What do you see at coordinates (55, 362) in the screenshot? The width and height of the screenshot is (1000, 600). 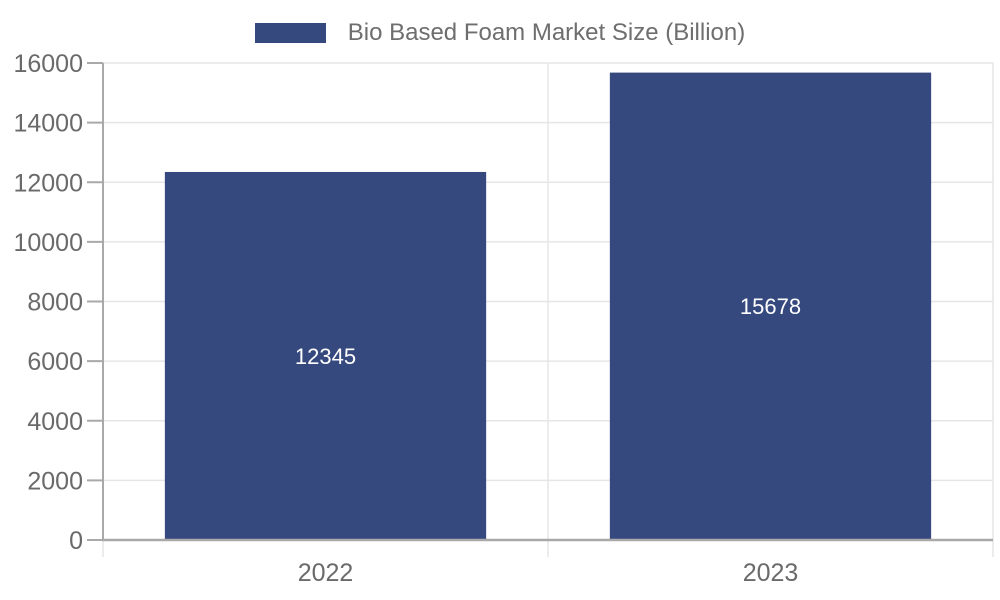 I see `y-tick-label: 6000` at bounding box center [55, 362].